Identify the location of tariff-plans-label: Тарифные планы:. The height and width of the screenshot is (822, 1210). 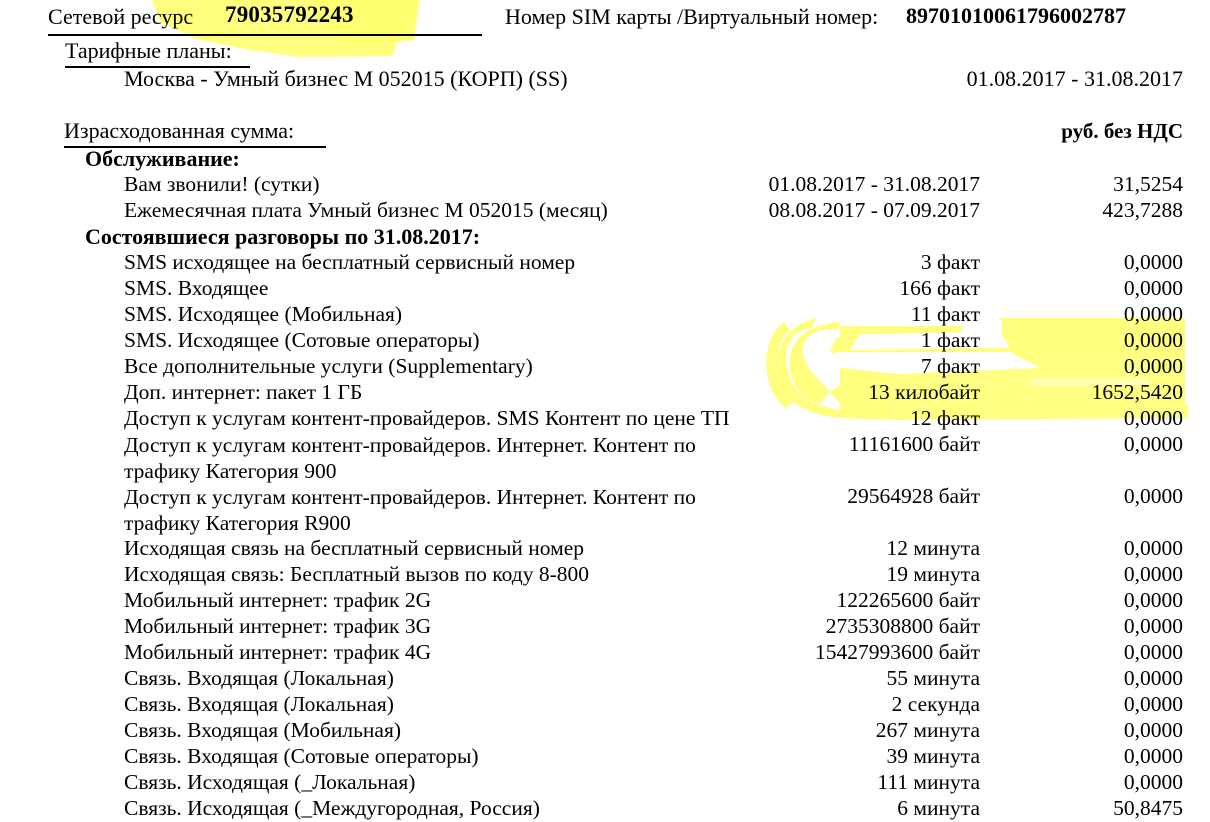
(148, 50).